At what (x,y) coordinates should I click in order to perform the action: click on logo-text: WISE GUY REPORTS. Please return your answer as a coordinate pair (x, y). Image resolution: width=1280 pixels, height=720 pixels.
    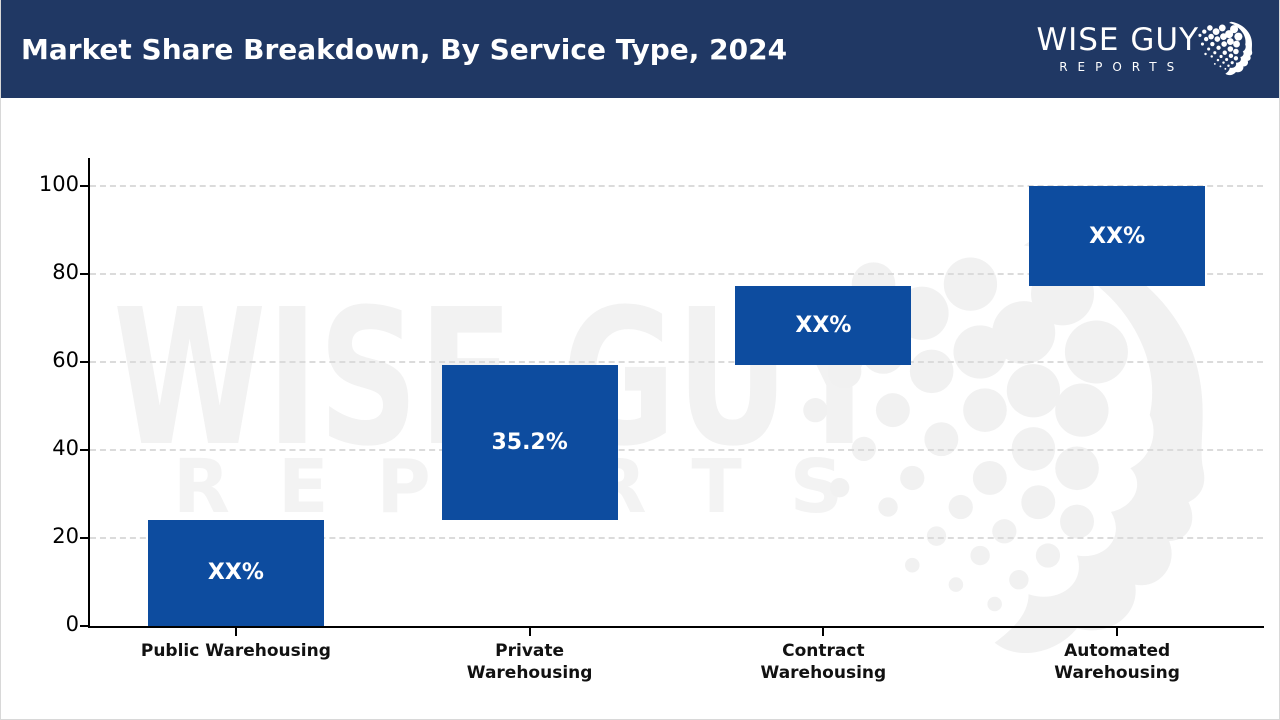
    Looking at the image, I should click on (1117, 47).